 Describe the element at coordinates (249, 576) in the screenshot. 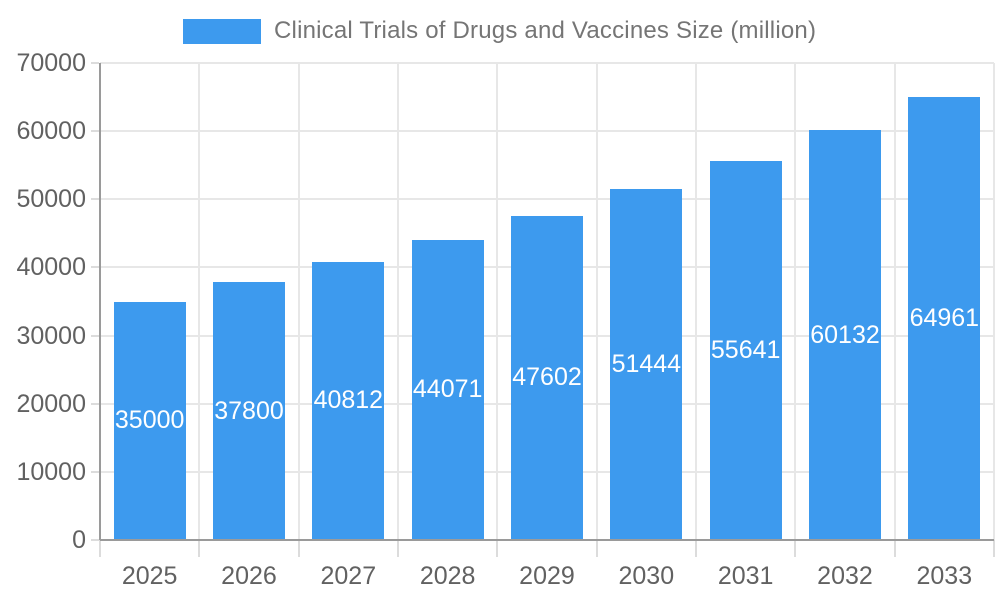

I see `x-axis-label: 2026` at that location.